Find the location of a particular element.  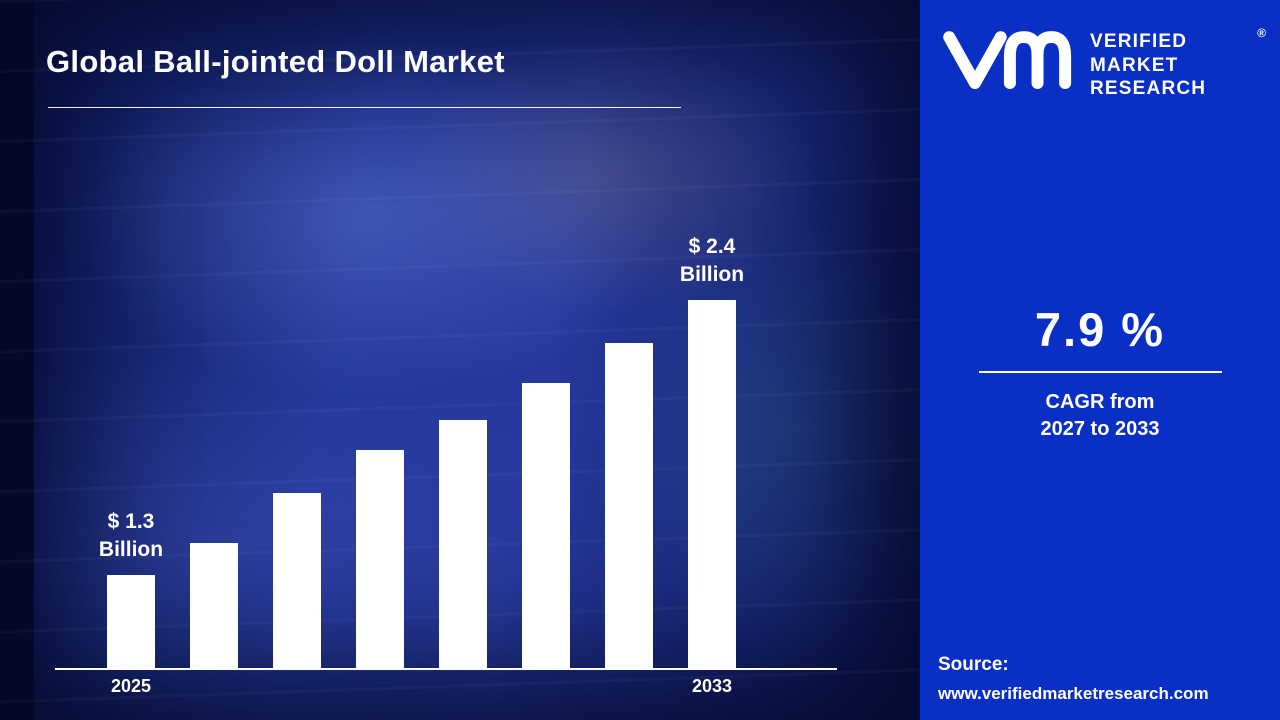

title-underline is located at coordinates (364, 107).